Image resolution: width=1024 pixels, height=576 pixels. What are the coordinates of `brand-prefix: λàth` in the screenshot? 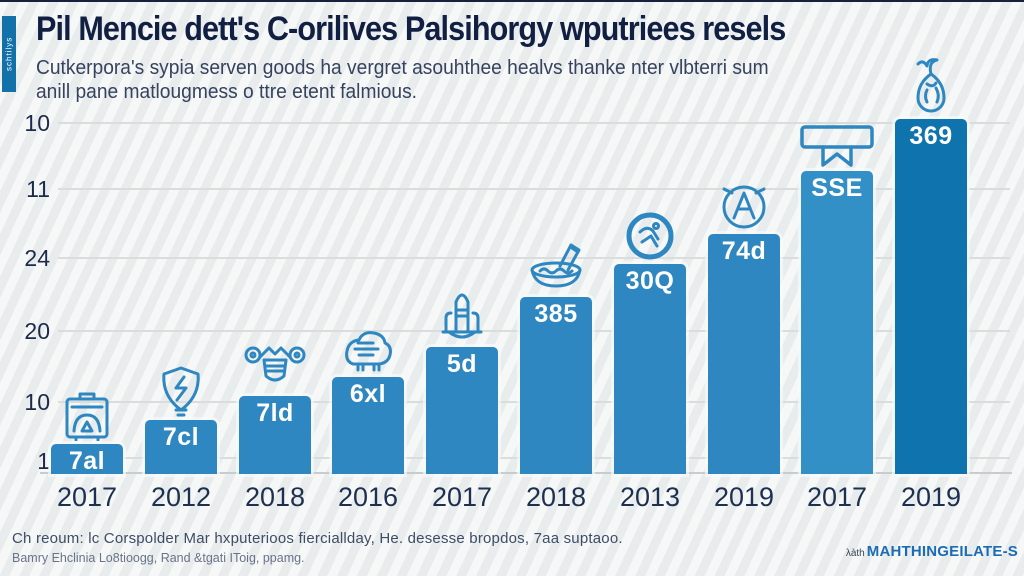 It's located at (855, 553).